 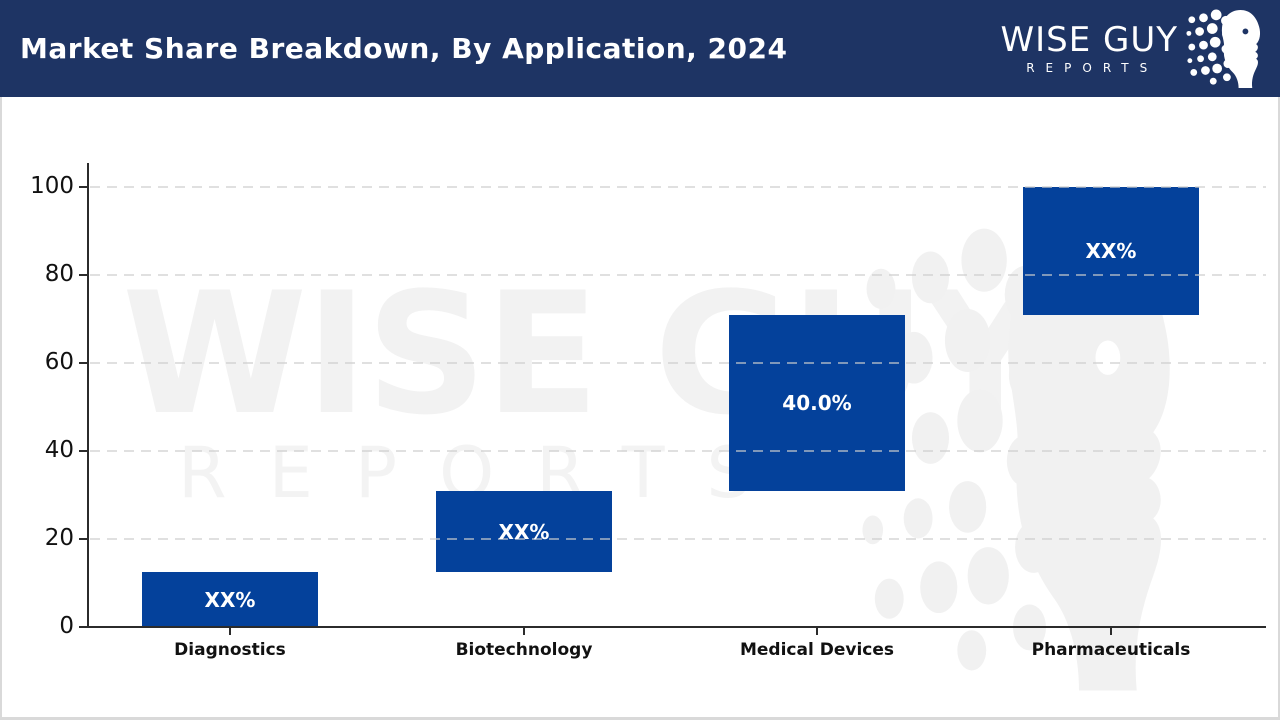 I want to click on y-tick-label-60: 60, so click(x=59, y=362).